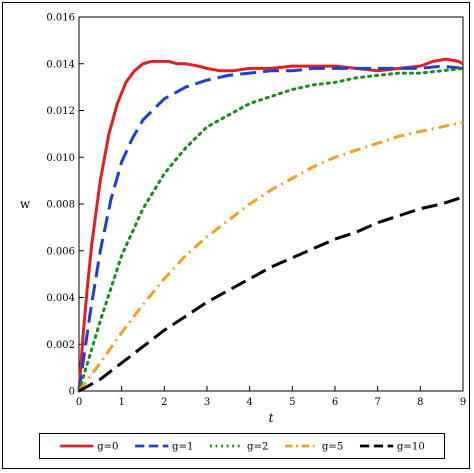  I want to click on x-tick-label: 0, so click(79, 402).